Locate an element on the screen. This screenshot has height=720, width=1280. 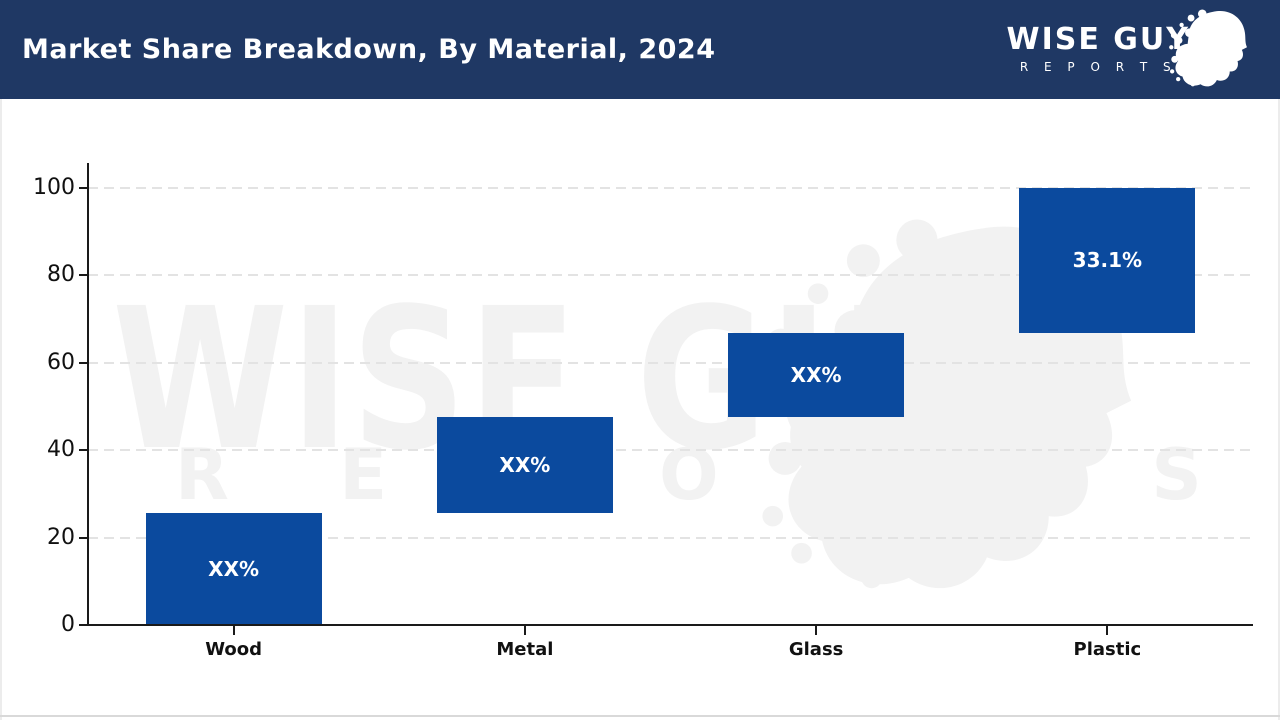
logo-subtext: R E P O R T S is located at coordinates (1098, 67).